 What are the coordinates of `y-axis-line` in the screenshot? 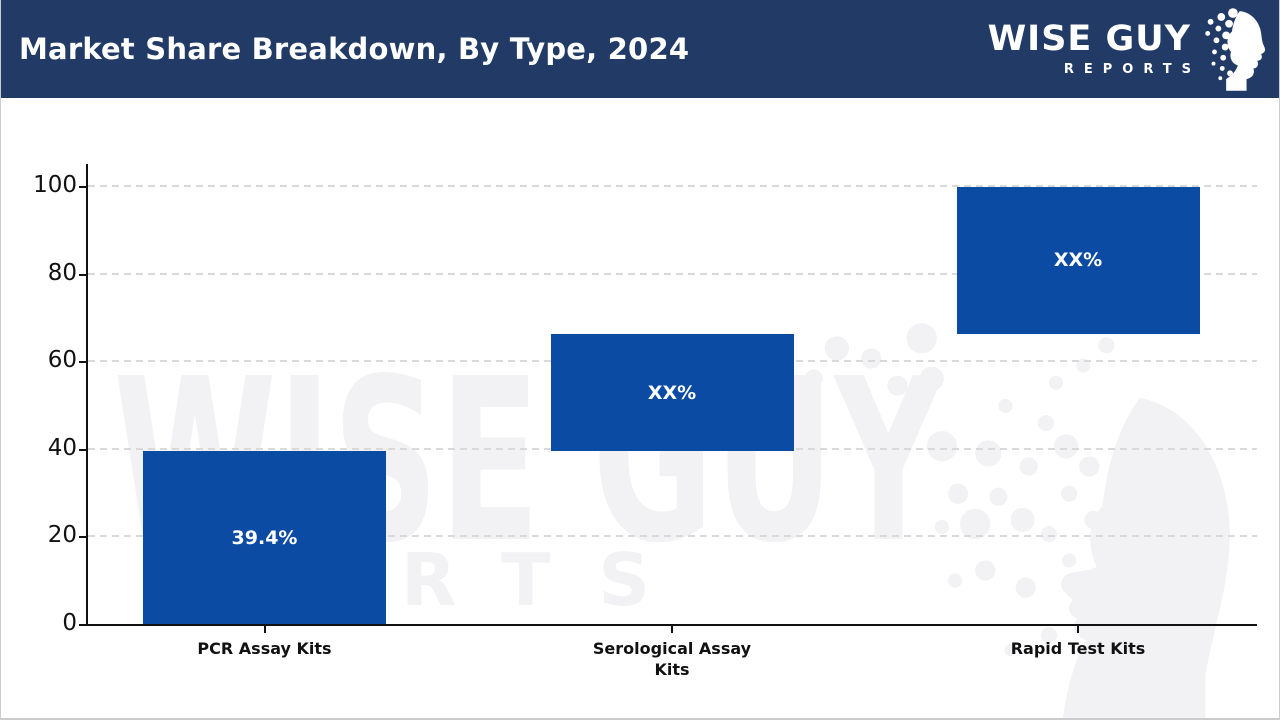 It's located at (87, 395).